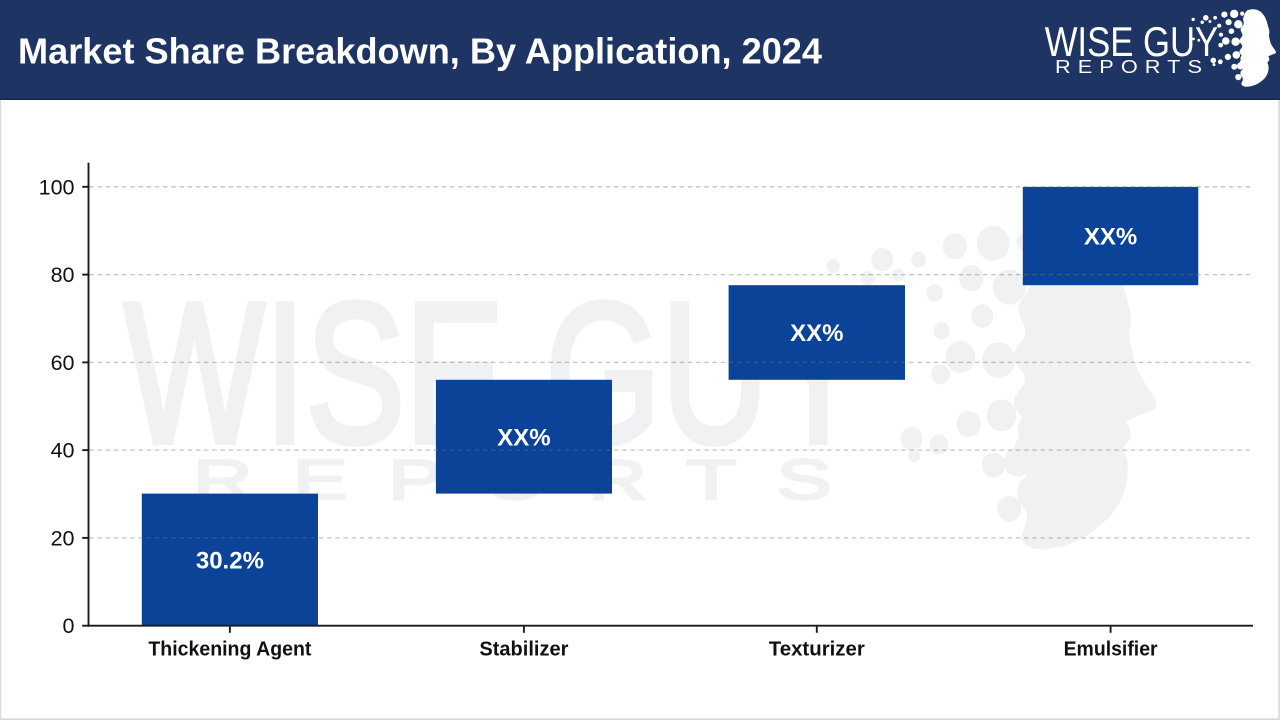 Image resolution: width=1280 pixels, height=725 pixels. What do you see at coordinates (1111, 649) in the screenshot?
I see `svg-text: Emulsifier` at bounding box center [1111, 649].